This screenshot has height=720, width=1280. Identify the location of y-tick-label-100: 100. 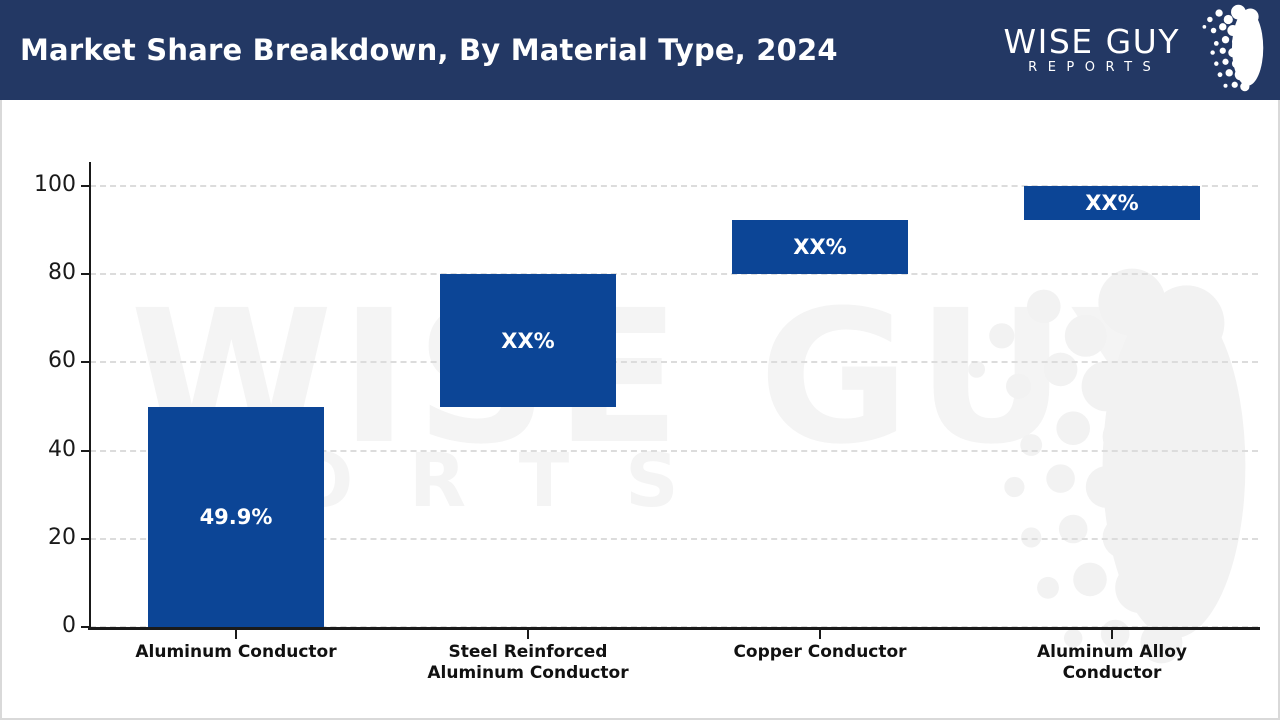
(55, 184).